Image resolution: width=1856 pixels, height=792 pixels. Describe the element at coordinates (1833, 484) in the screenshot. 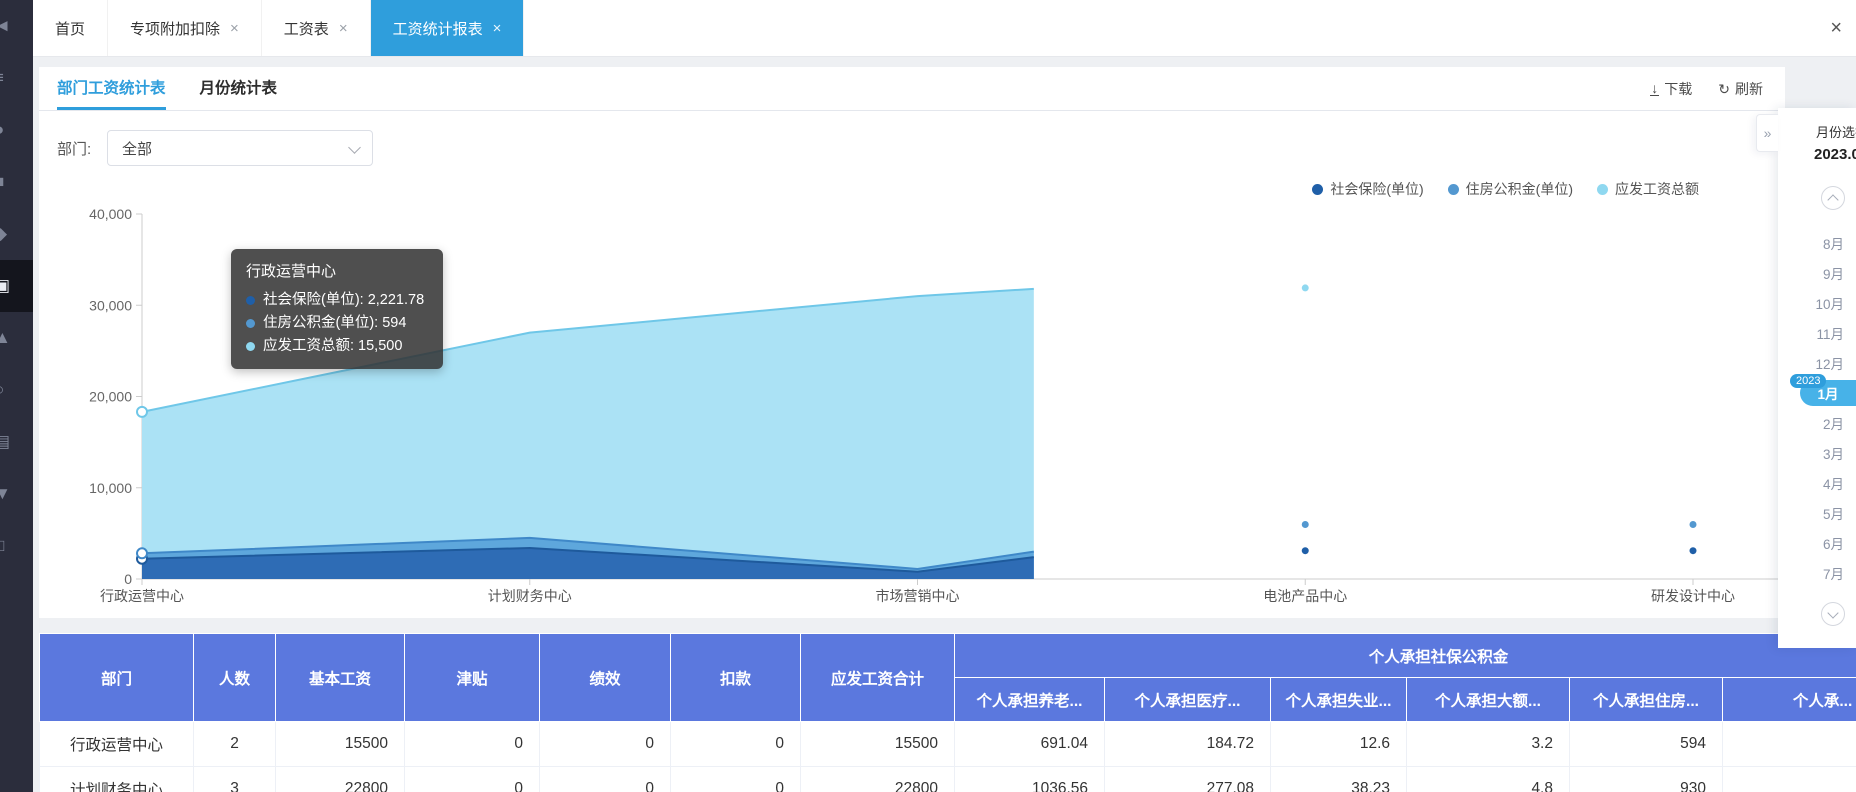

I see `month-item-label: 4月` at that location.